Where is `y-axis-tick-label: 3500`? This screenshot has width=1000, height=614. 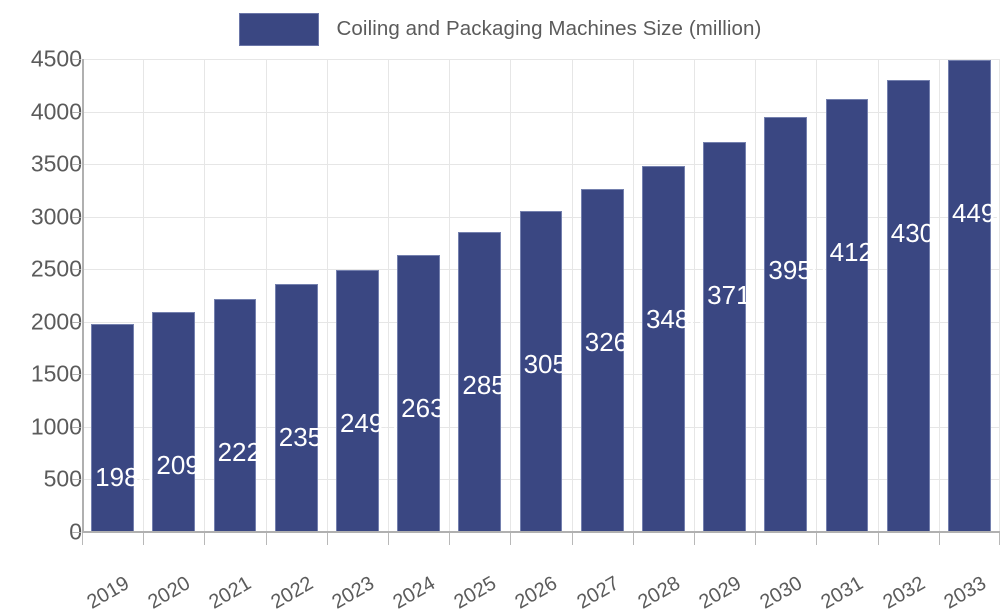 y-axis-tick-label: 3500 is located at coordinates (56, 163).